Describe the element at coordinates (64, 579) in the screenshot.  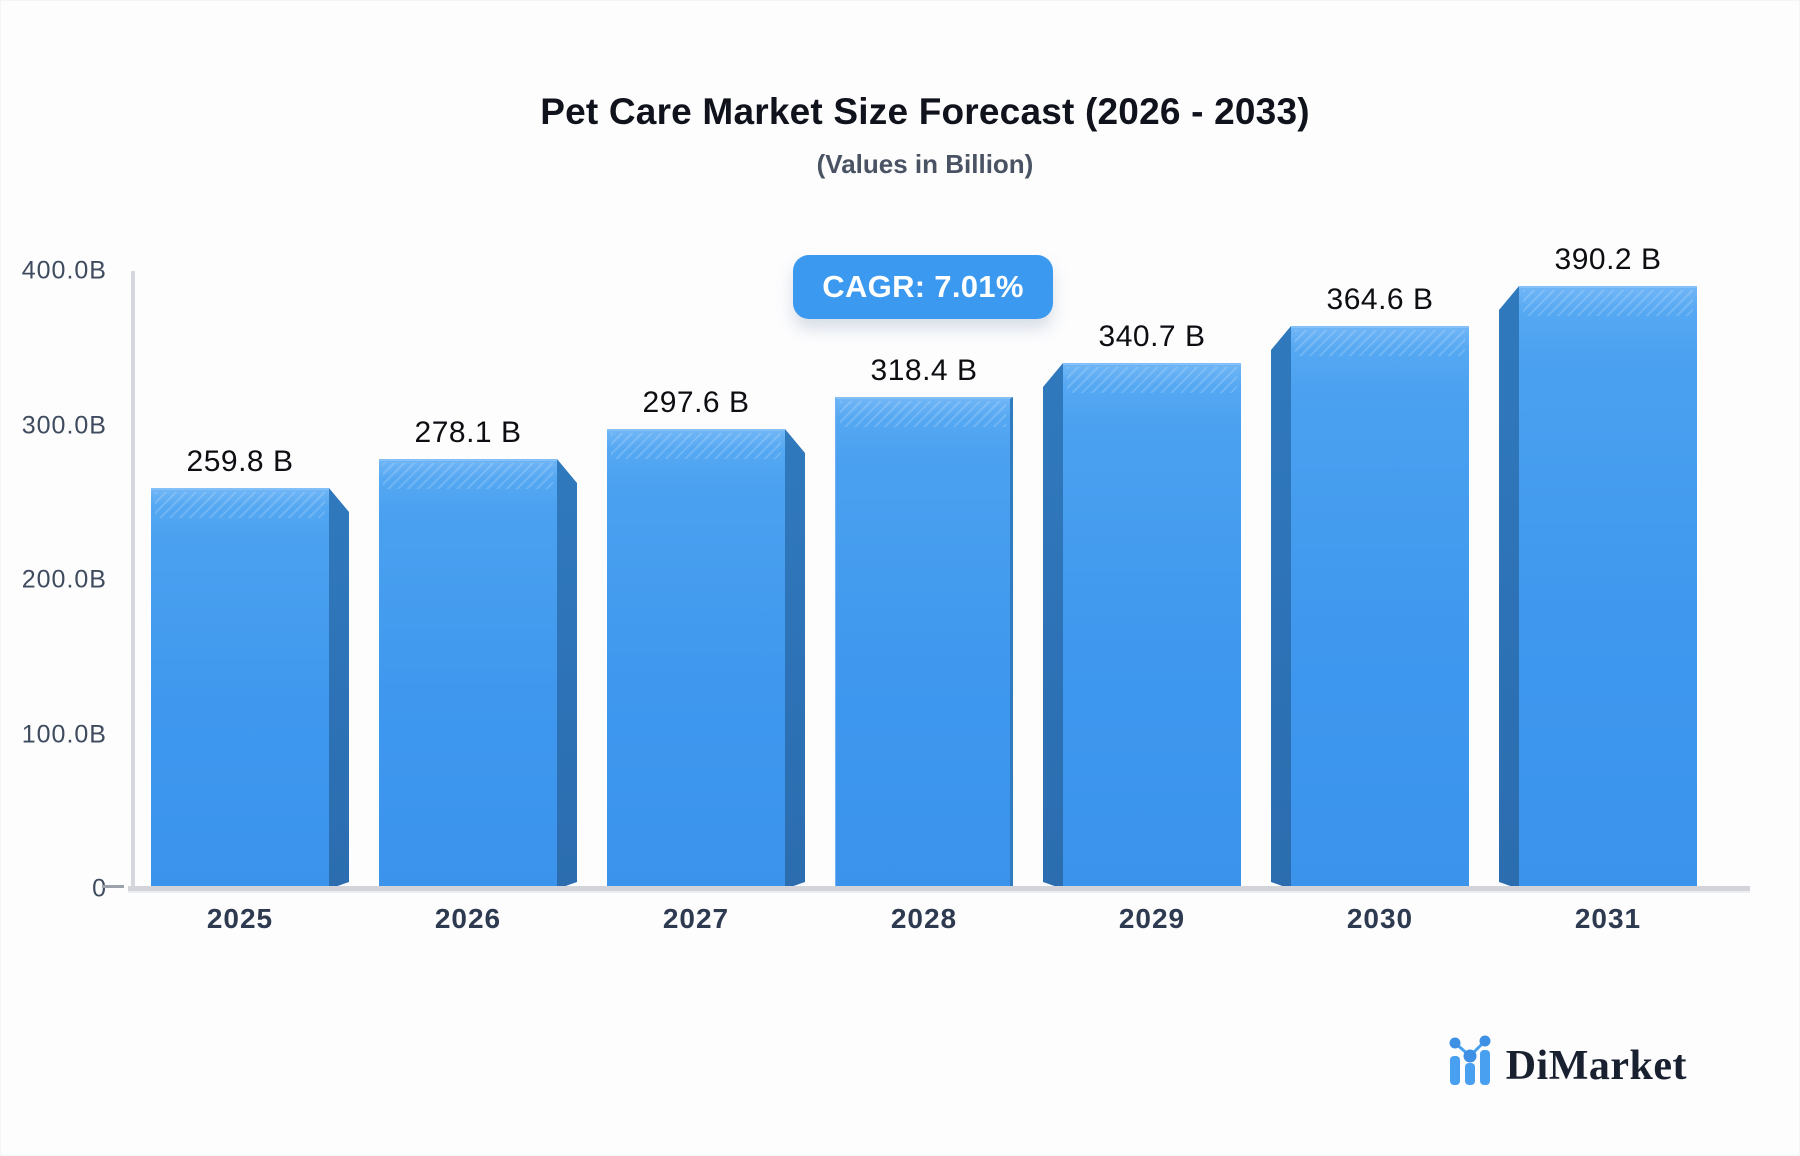
I see `y-tick-label-200.0B: 200.0B` at that location.